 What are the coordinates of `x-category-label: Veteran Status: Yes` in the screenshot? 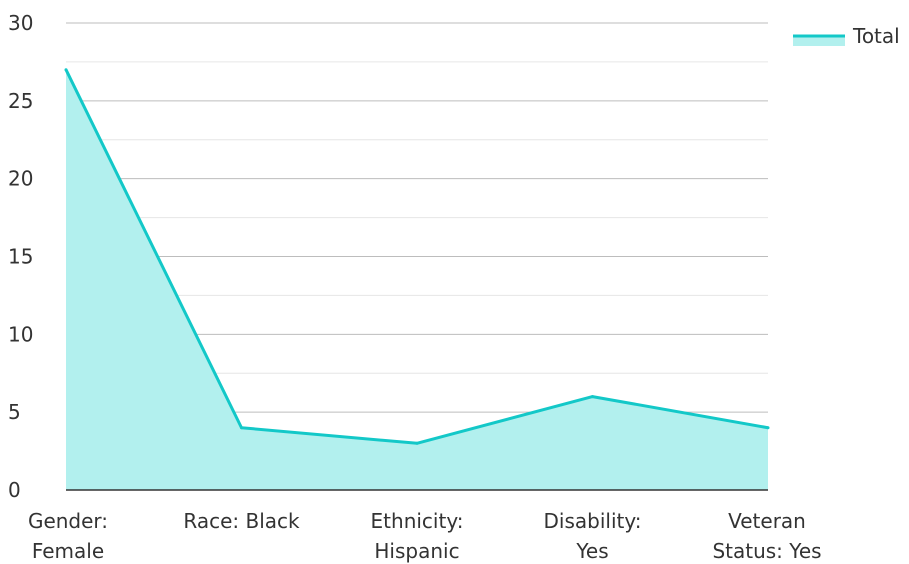 It's located at (766, 536).